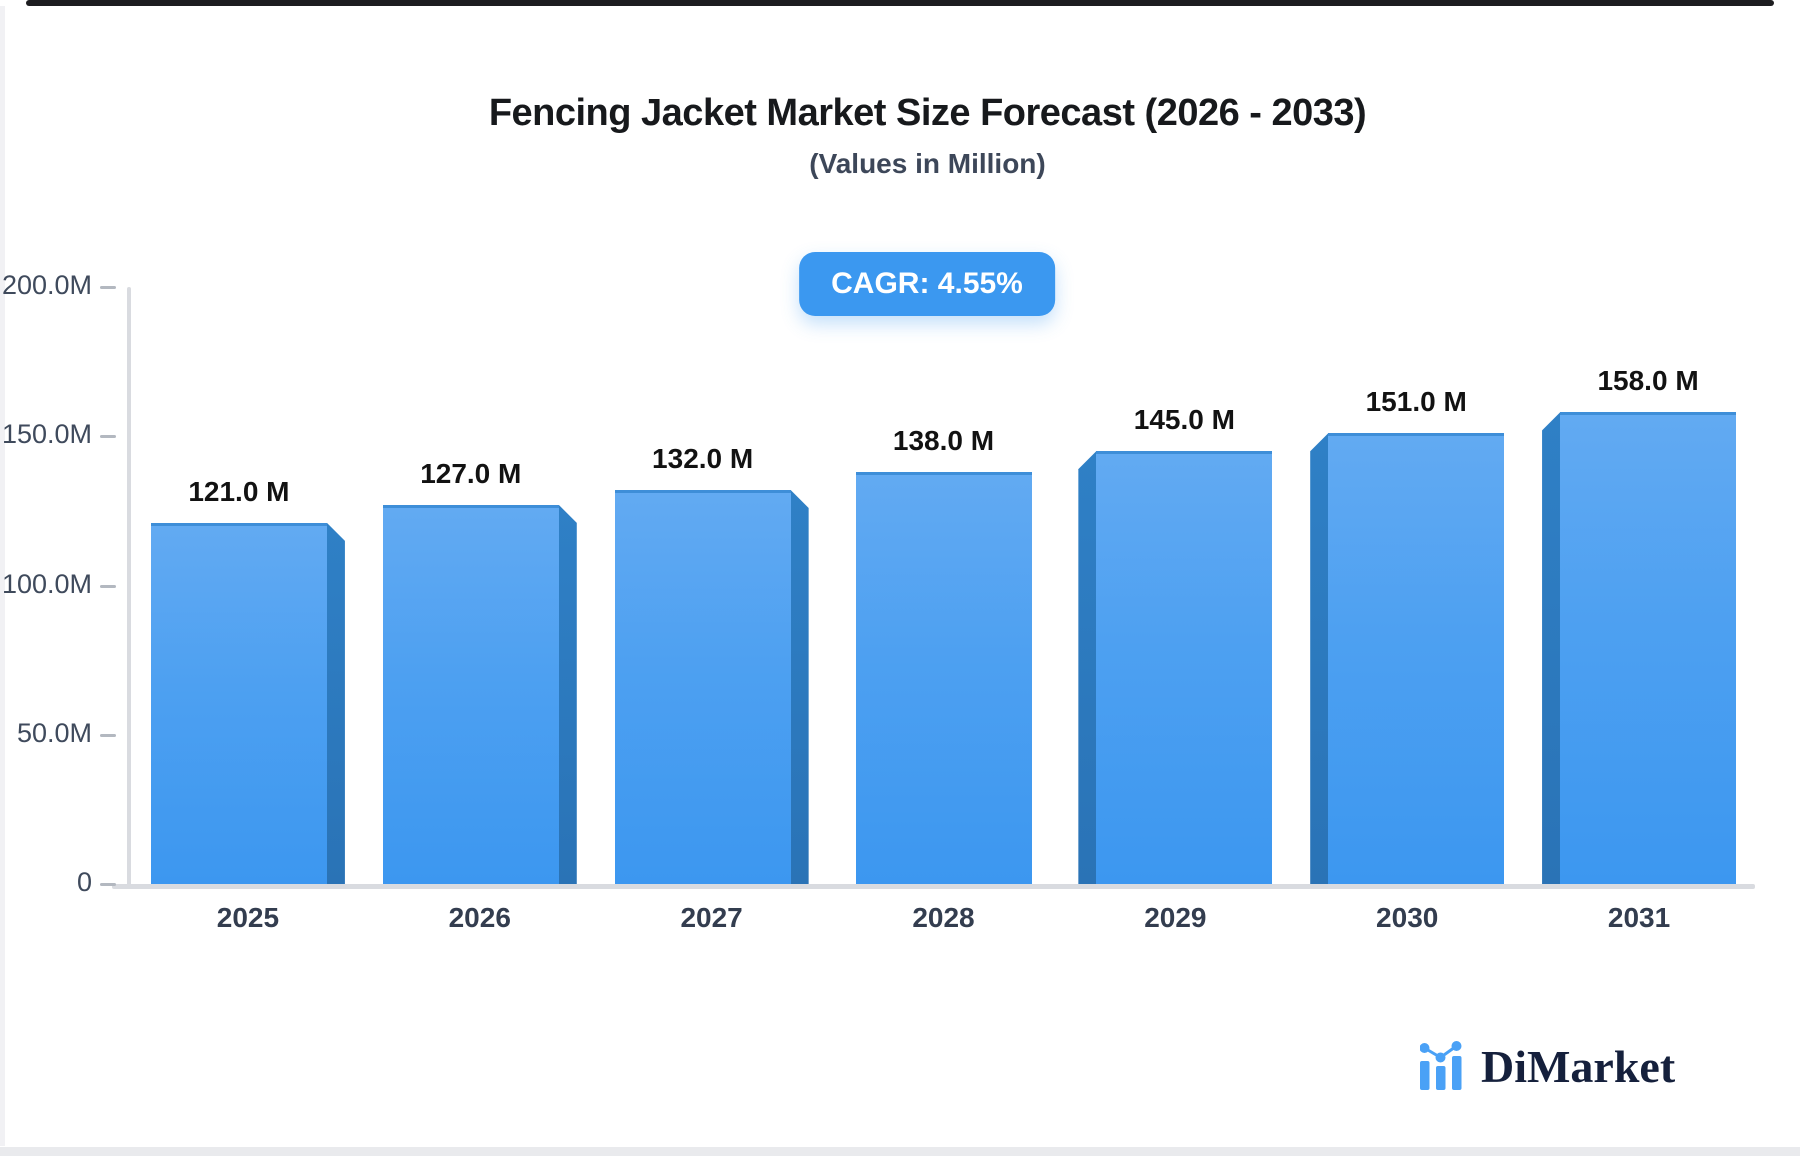 Image resolution: width=1800 pixels, height=1156 pixels. I want to click on x-category-label: 2031, so click(1639, 917).